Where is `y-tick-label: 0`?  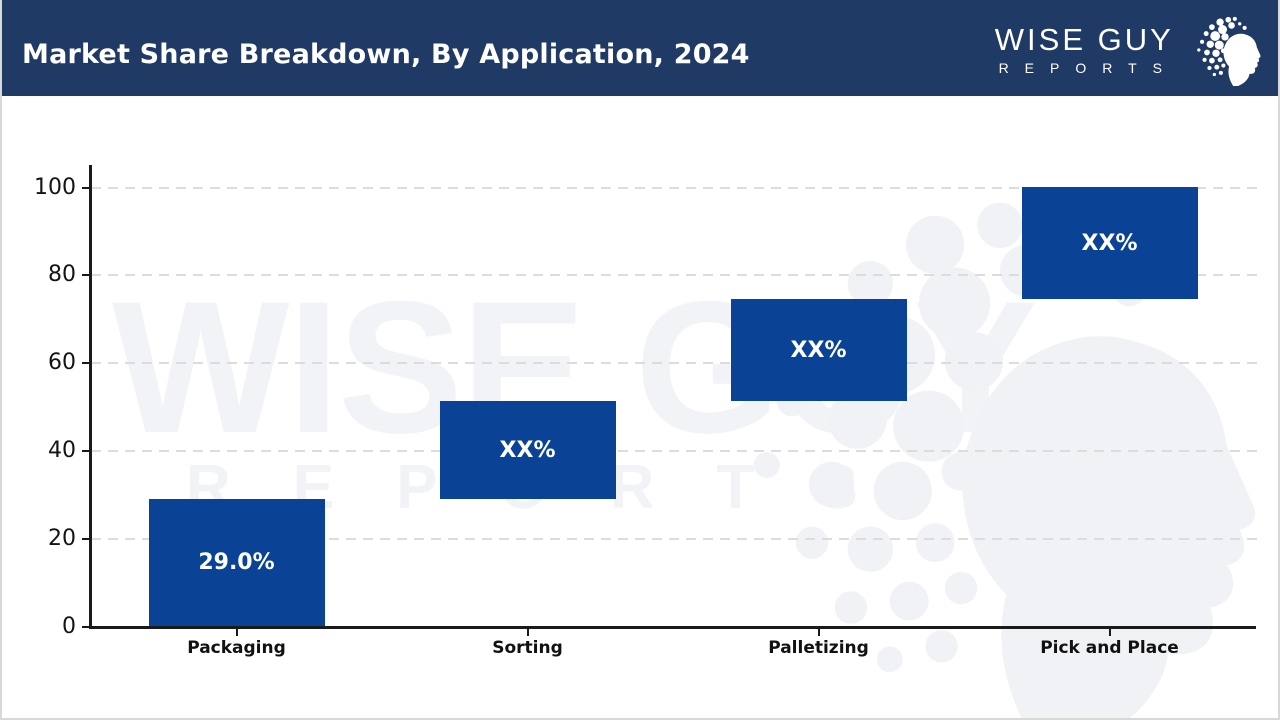 y-tick-label: 0 is located at coordinates (69, 626).